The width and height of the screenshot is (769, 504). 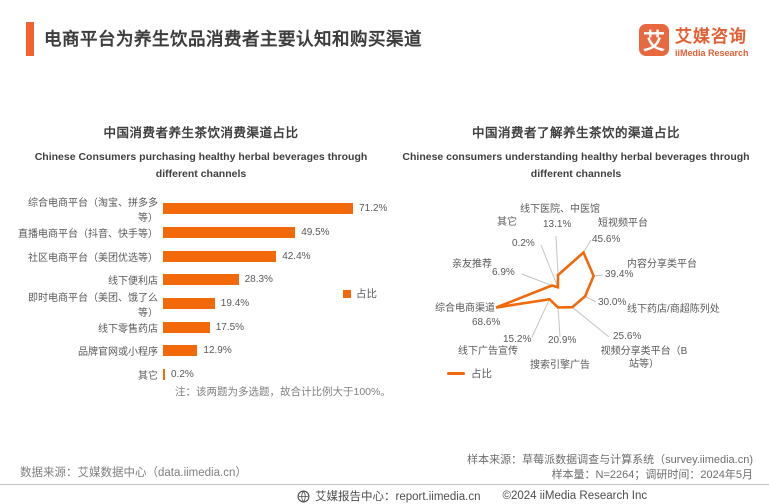 I want to click on bar-row: 其它 0.2%, so click(x=225, y=375).